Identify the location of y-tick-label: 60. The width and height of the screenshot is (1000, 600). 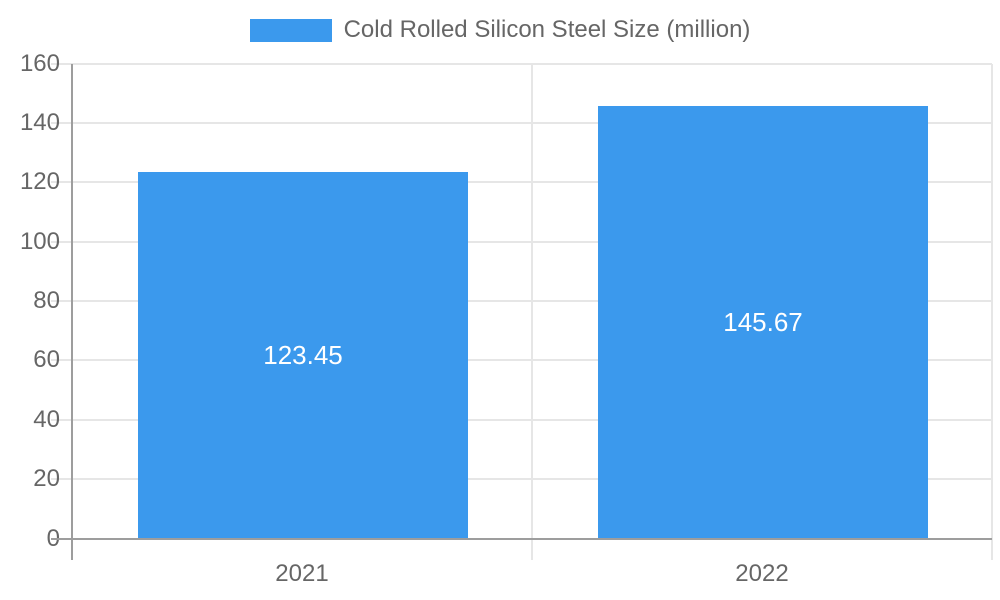
(46, 360).